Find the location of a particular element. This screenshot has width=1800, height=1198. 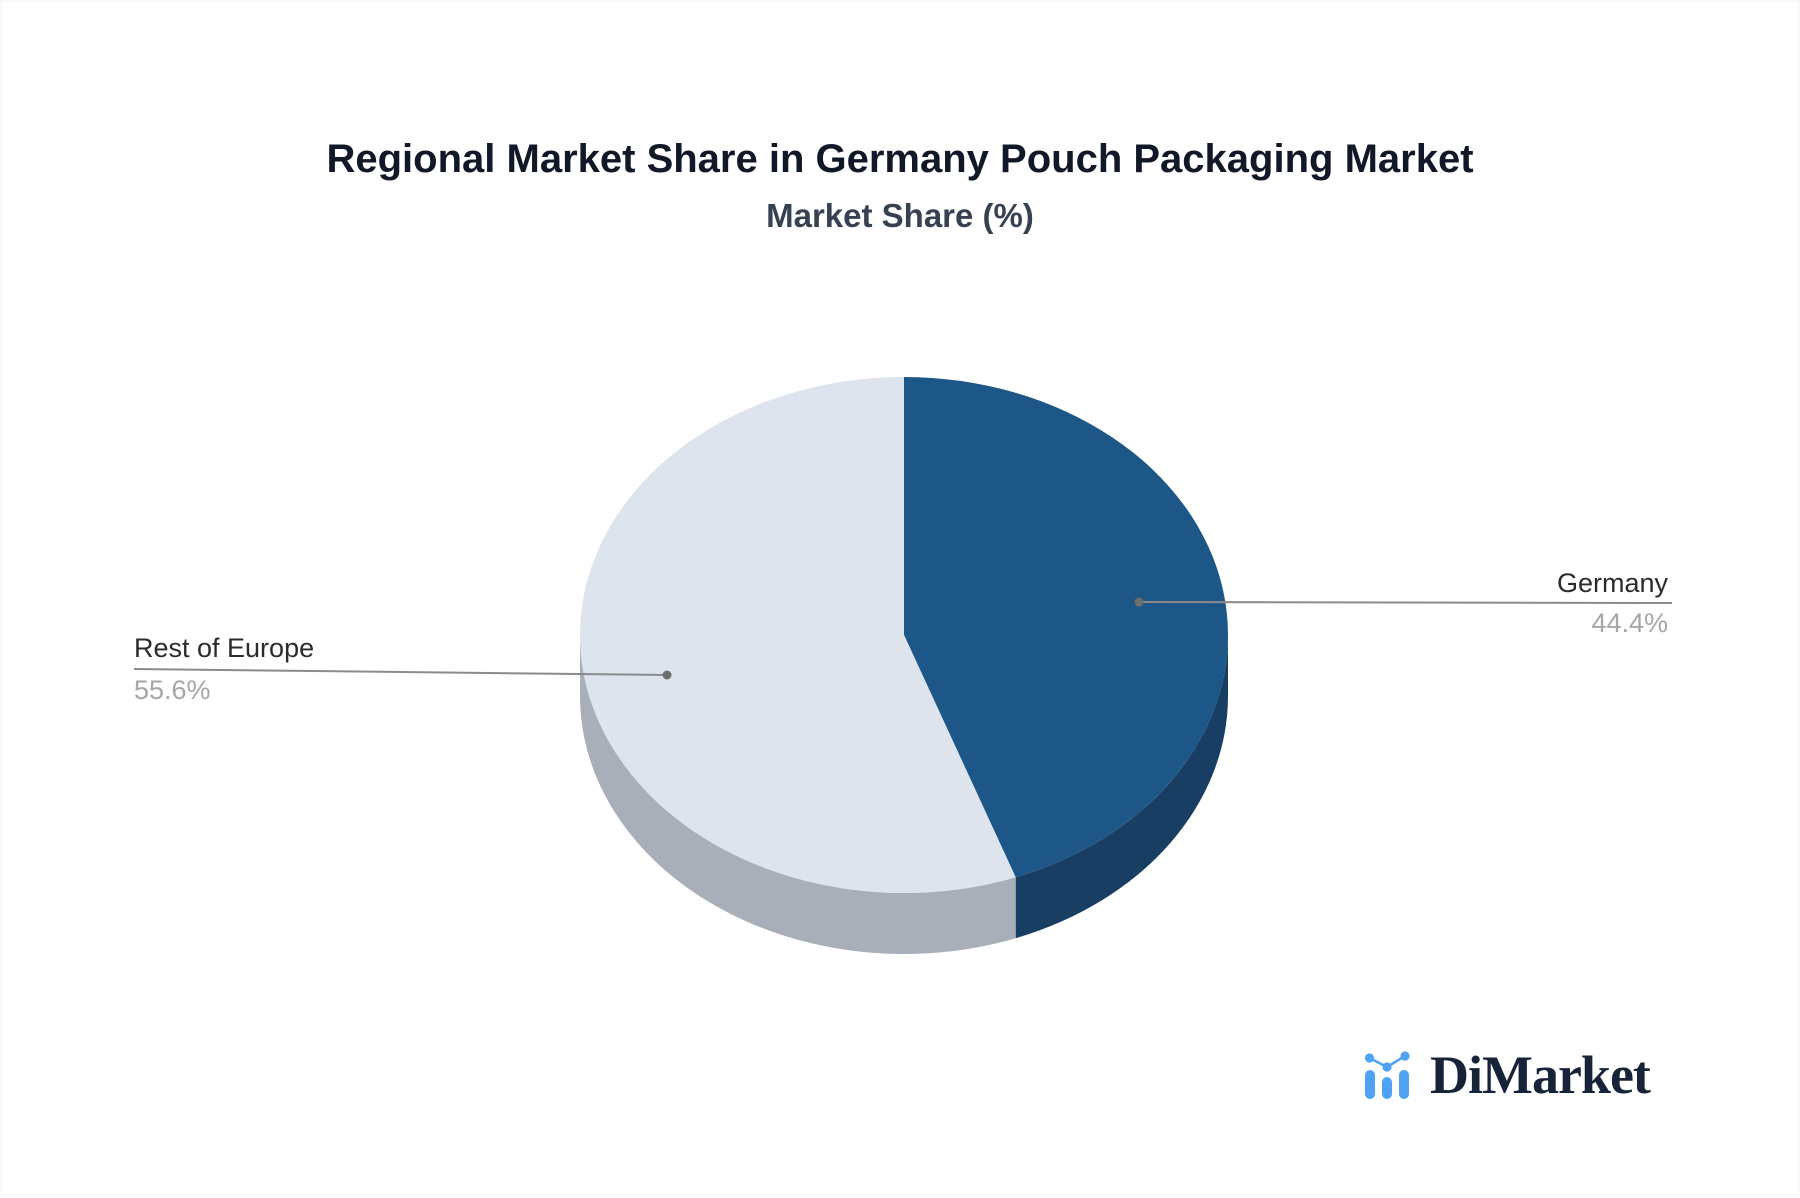

pie-slice-side-germany is located at coordinates (1121, 787).